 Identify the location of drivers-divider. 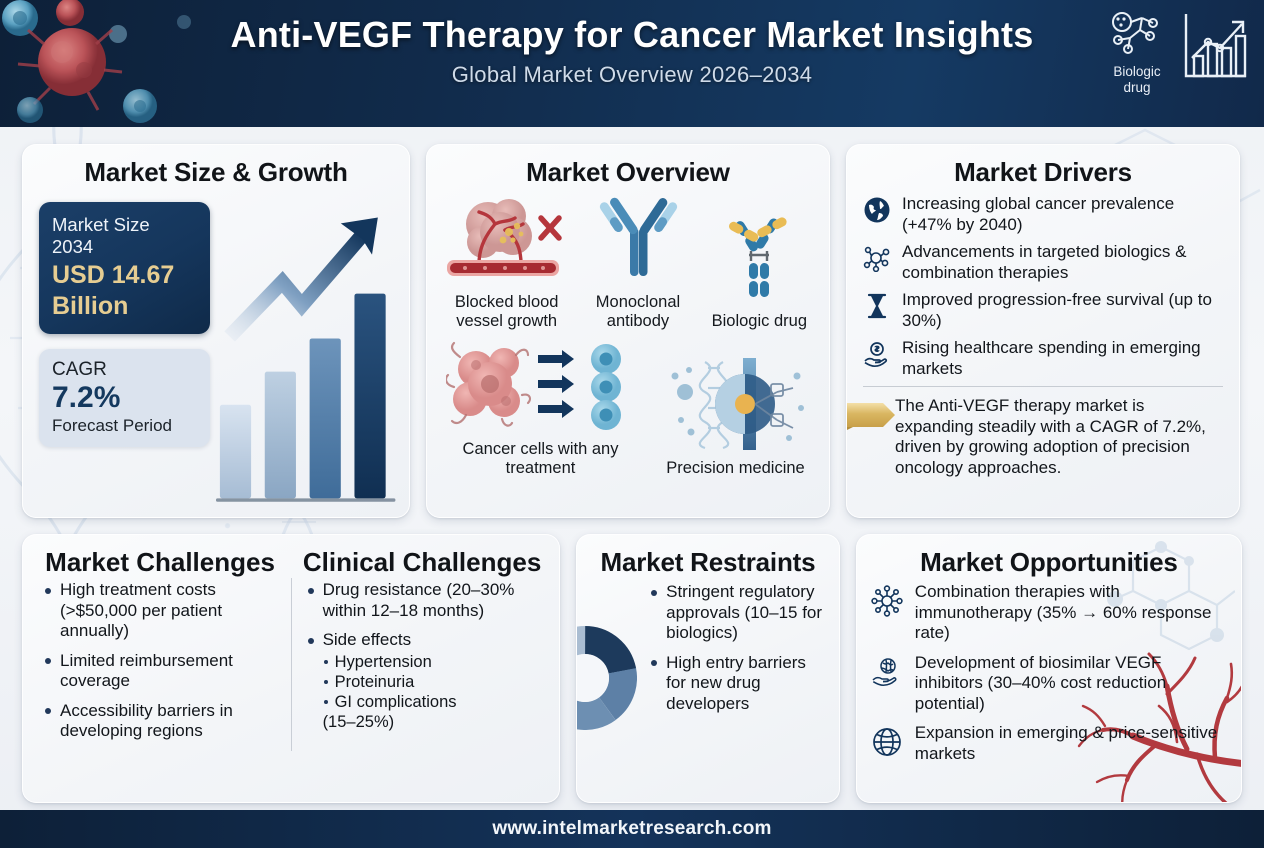
(1043, 386).